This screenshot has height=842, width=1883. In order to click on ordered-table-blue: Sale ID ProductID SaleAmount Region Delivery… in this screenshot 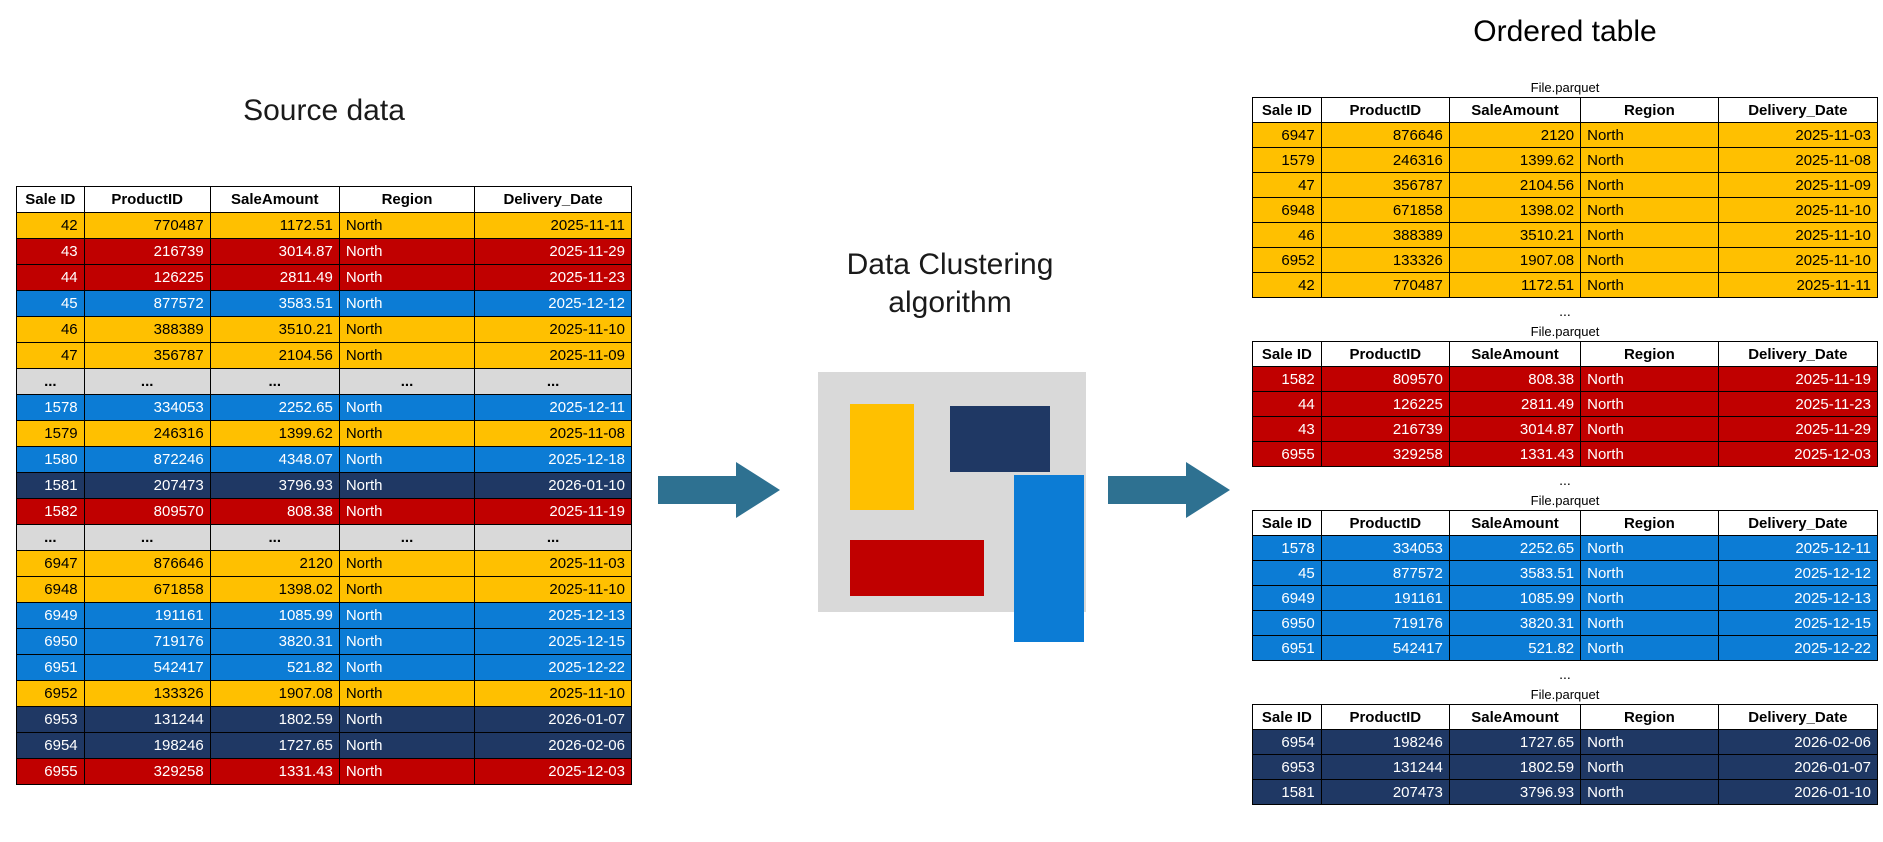, I will do `click(1565, 585)`.